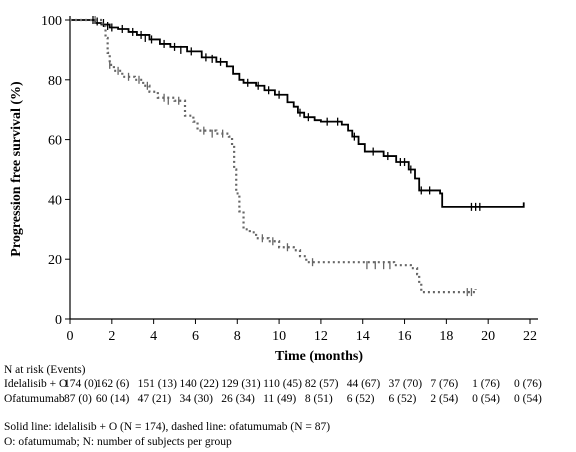 Image resolution: width=576 pixels, height=452 pixels. I want to click on risk-cell: 26 (34), so click(238, 399).